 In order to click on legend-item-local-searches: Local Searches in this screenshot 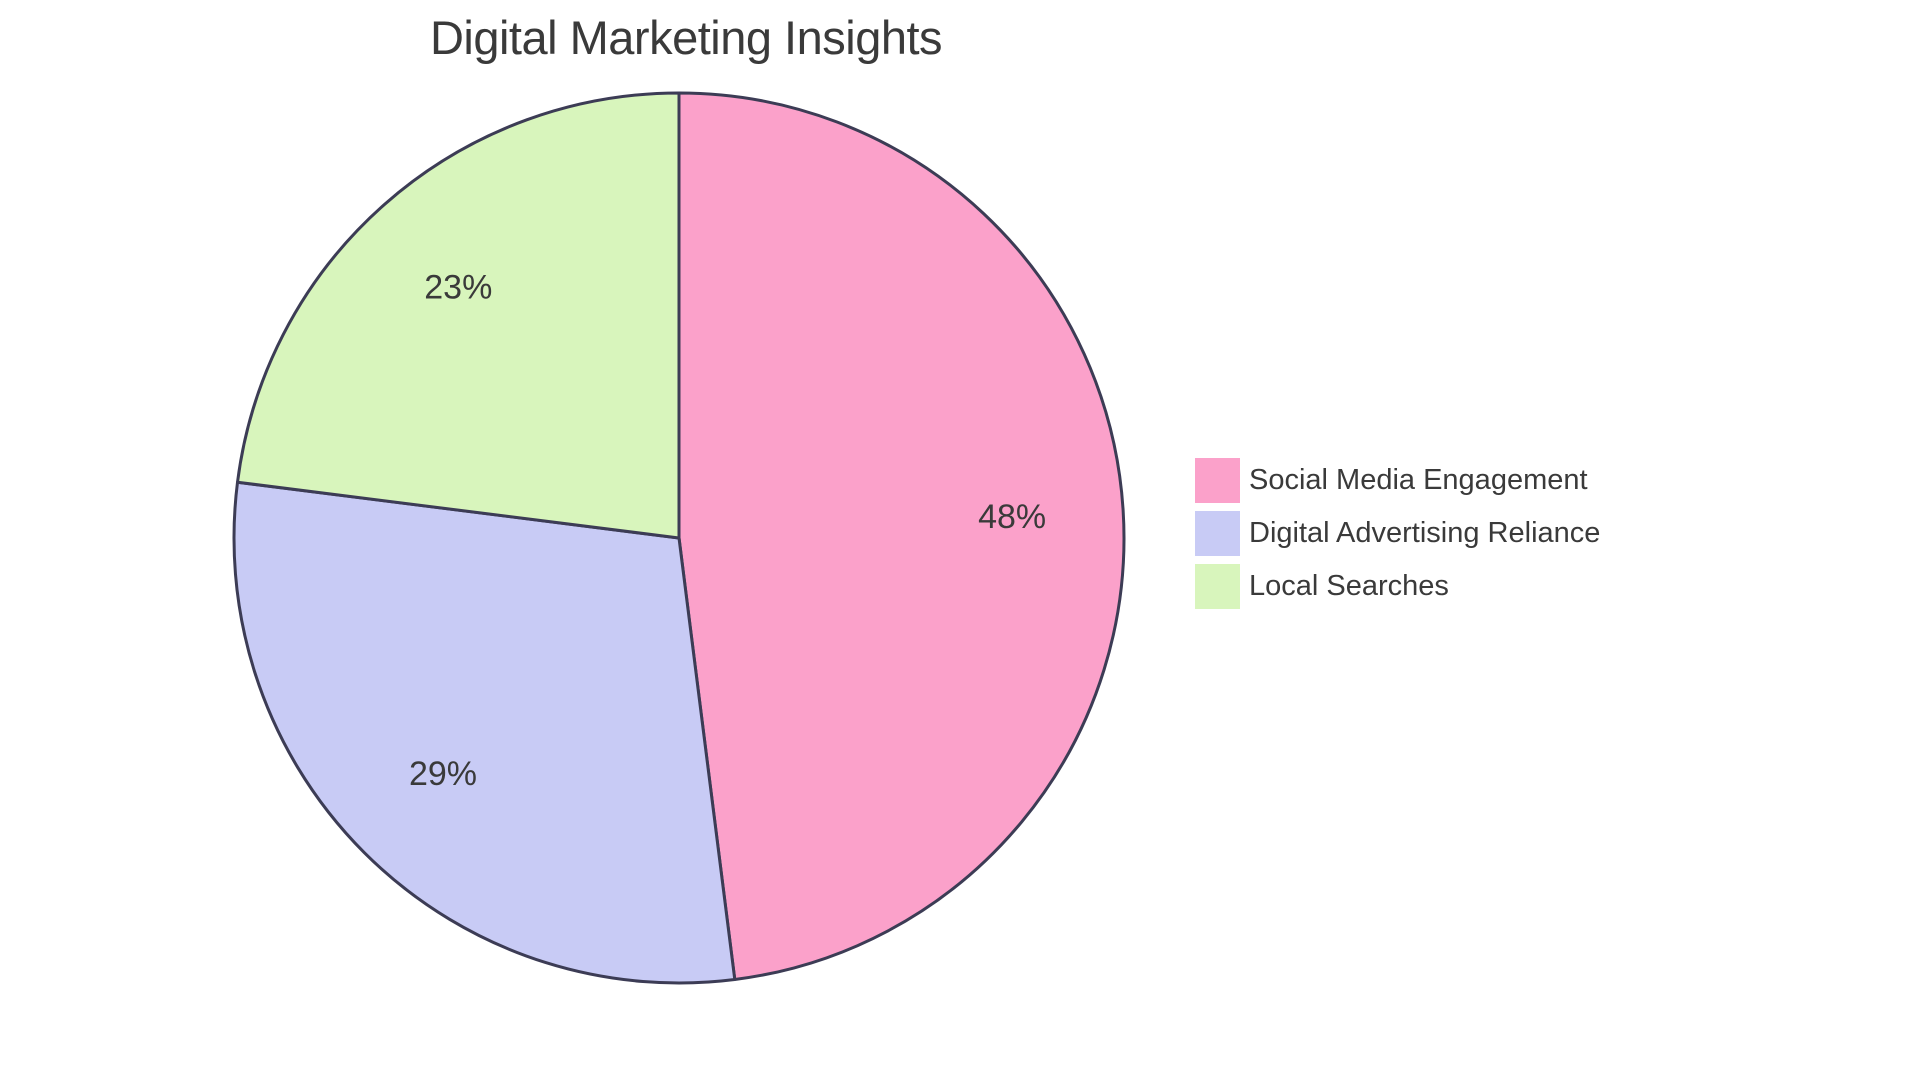, I will do `click(1397, 586)`.